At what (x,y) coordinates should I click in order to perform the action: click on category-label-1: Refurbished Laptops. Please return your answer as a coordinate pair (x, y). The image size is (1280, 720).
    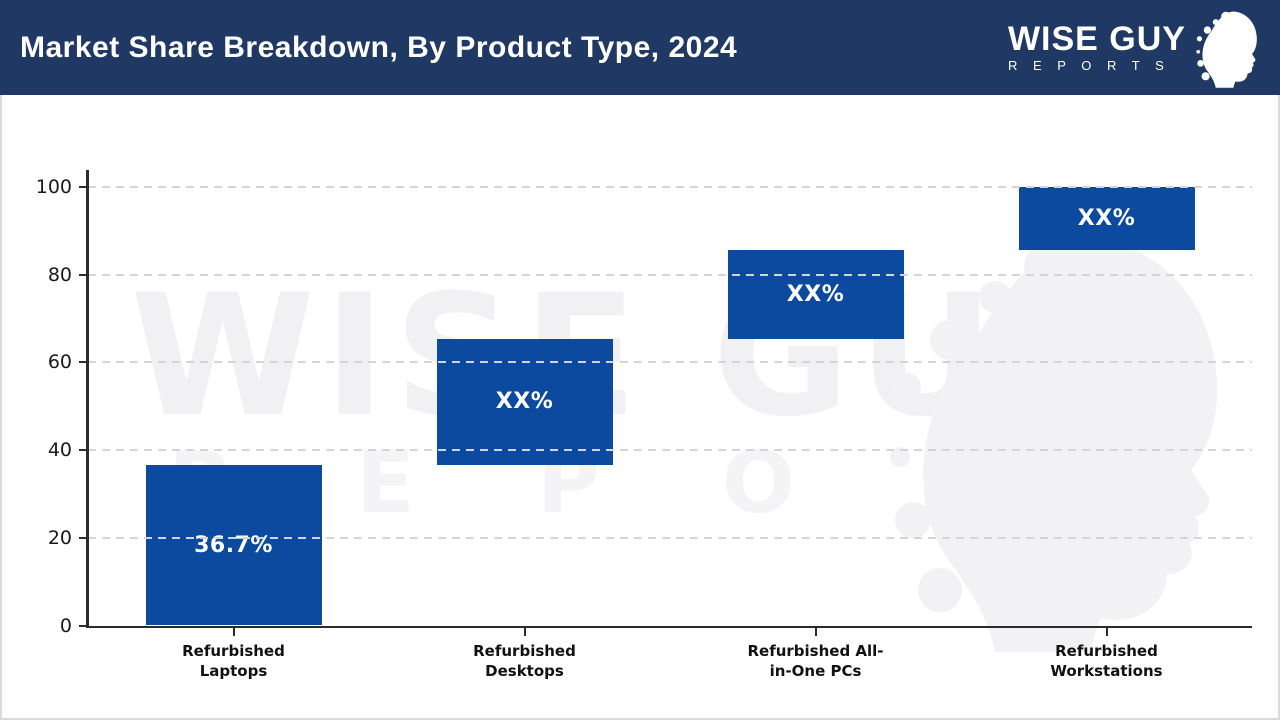
    Looking at the image, I should click on (234, 661).